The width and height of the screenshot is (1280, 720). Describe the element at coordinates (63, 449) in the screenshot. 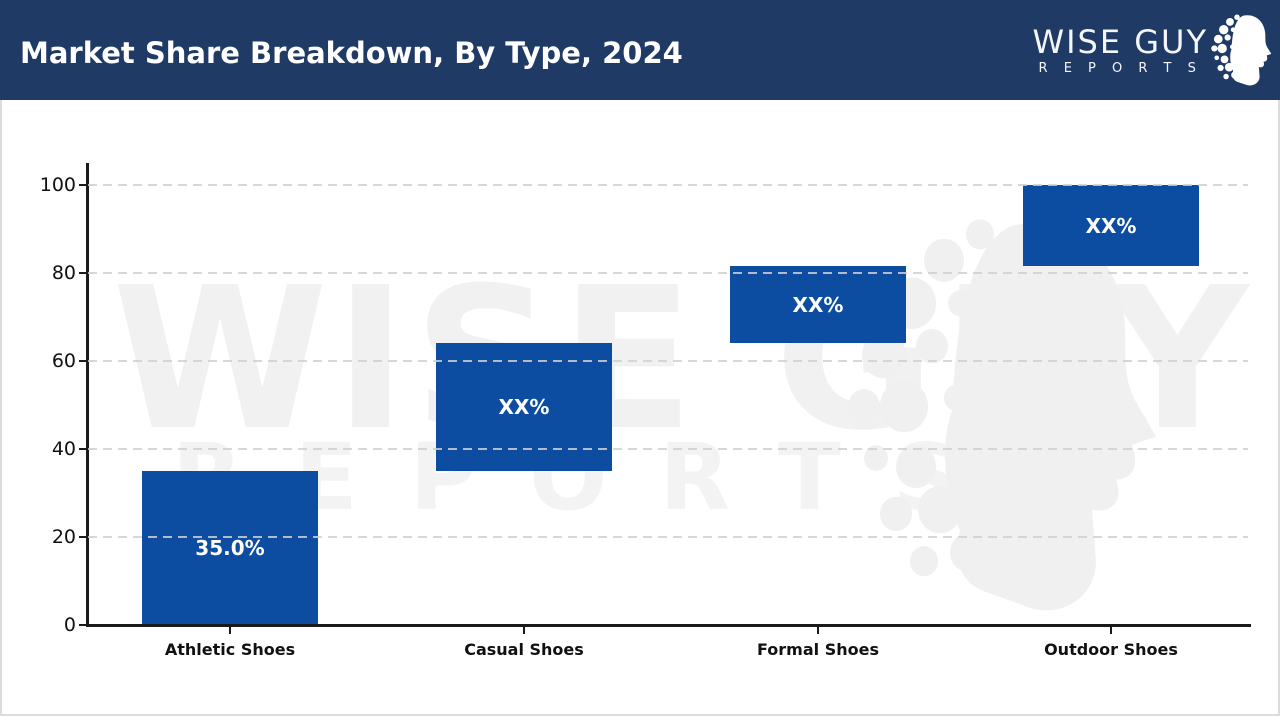

I see `y-tick-label: 40` at that location.